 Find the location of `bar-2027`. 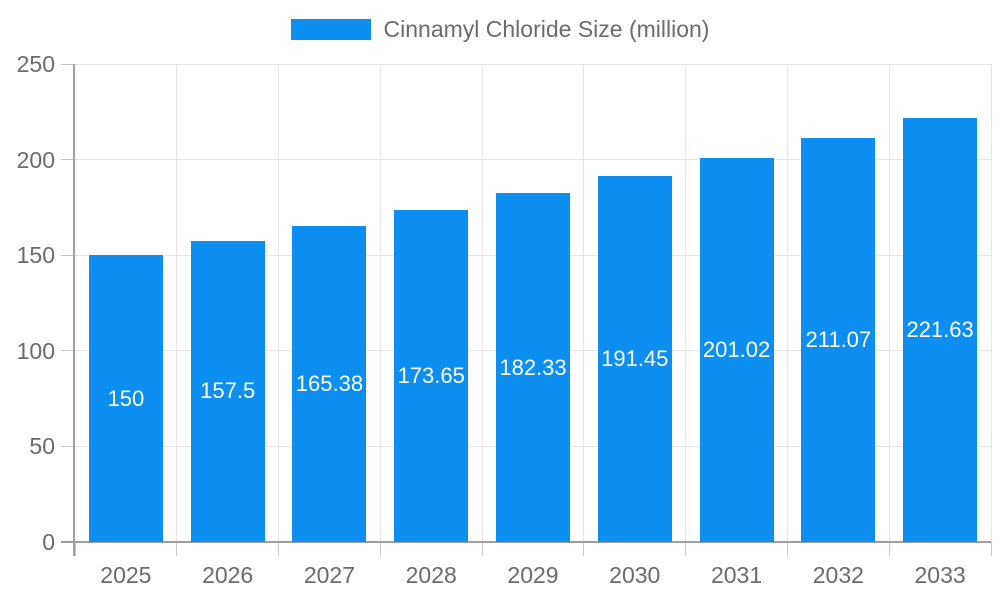

bar-2027 is located at coordinates (329, 383).